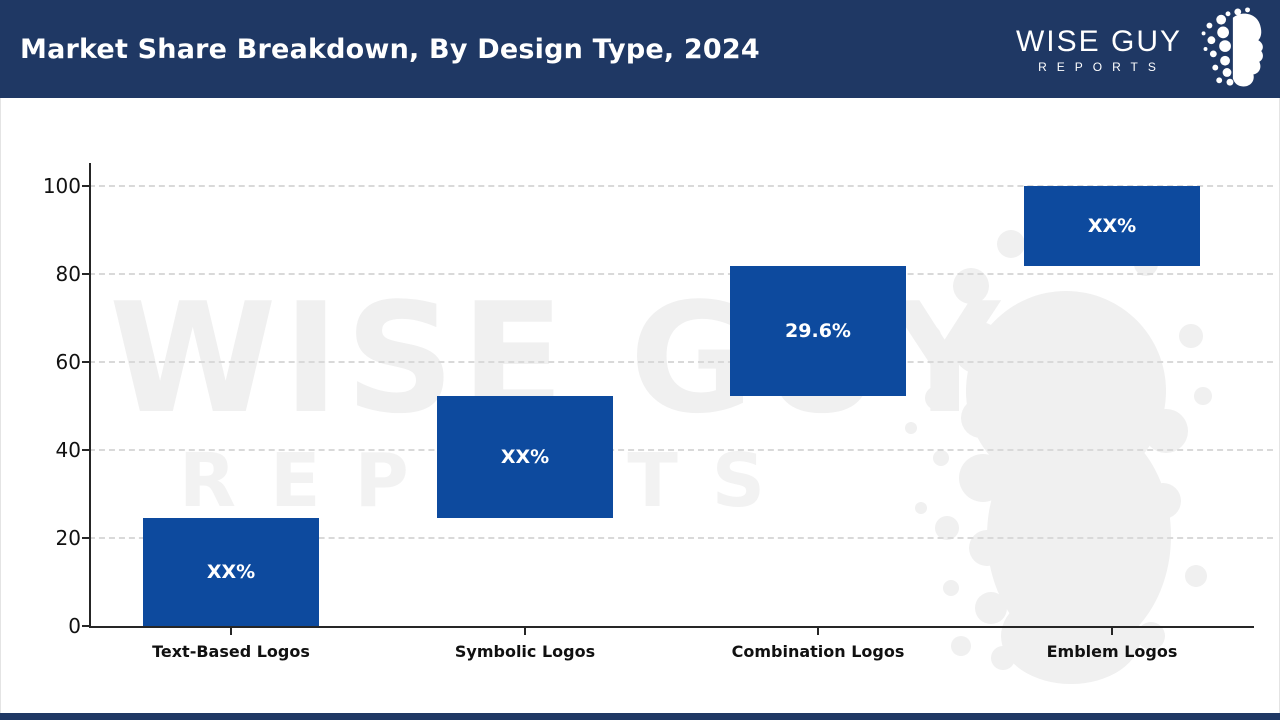 This screenshot has width=1280, height=720. What do you see at coordinates (1098, 41) in the screenshot?
I see `logo-wordmark-top: WISE GUY` at bounding box center [1098, 41].